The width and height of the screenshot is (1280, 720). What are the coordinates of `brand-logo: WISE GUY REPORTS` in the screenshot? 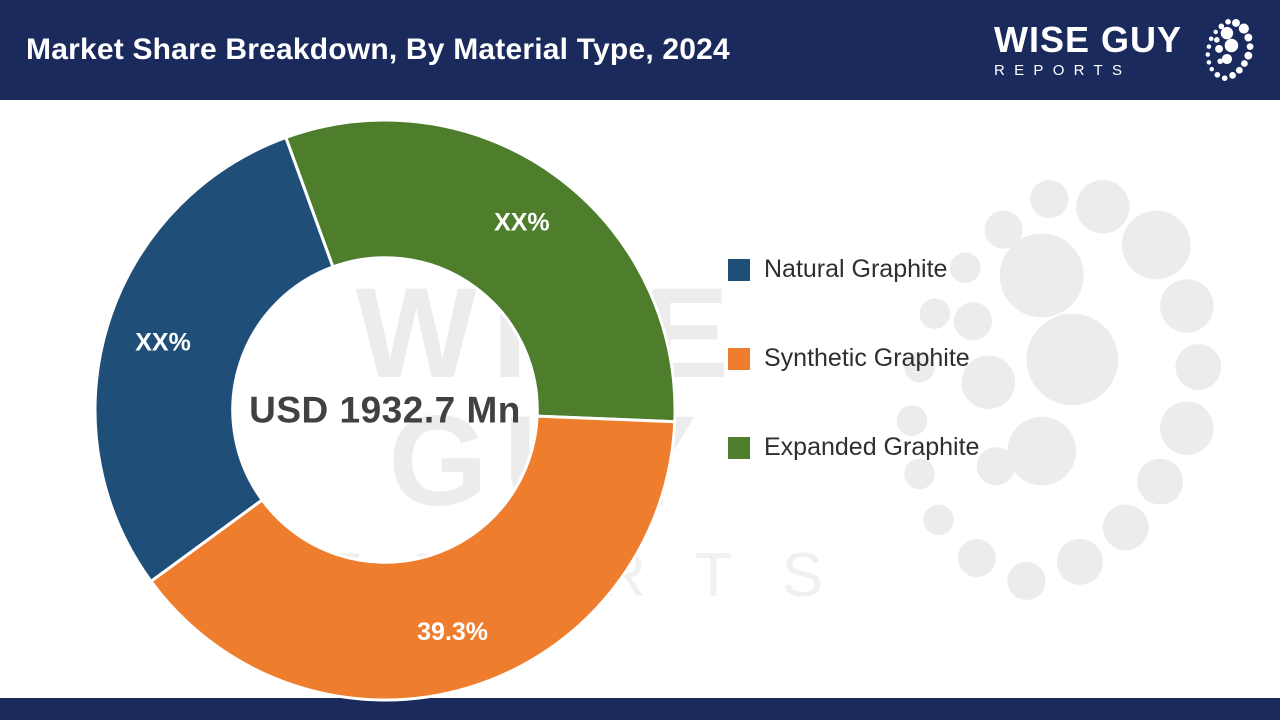 It's located at (1124, 50).